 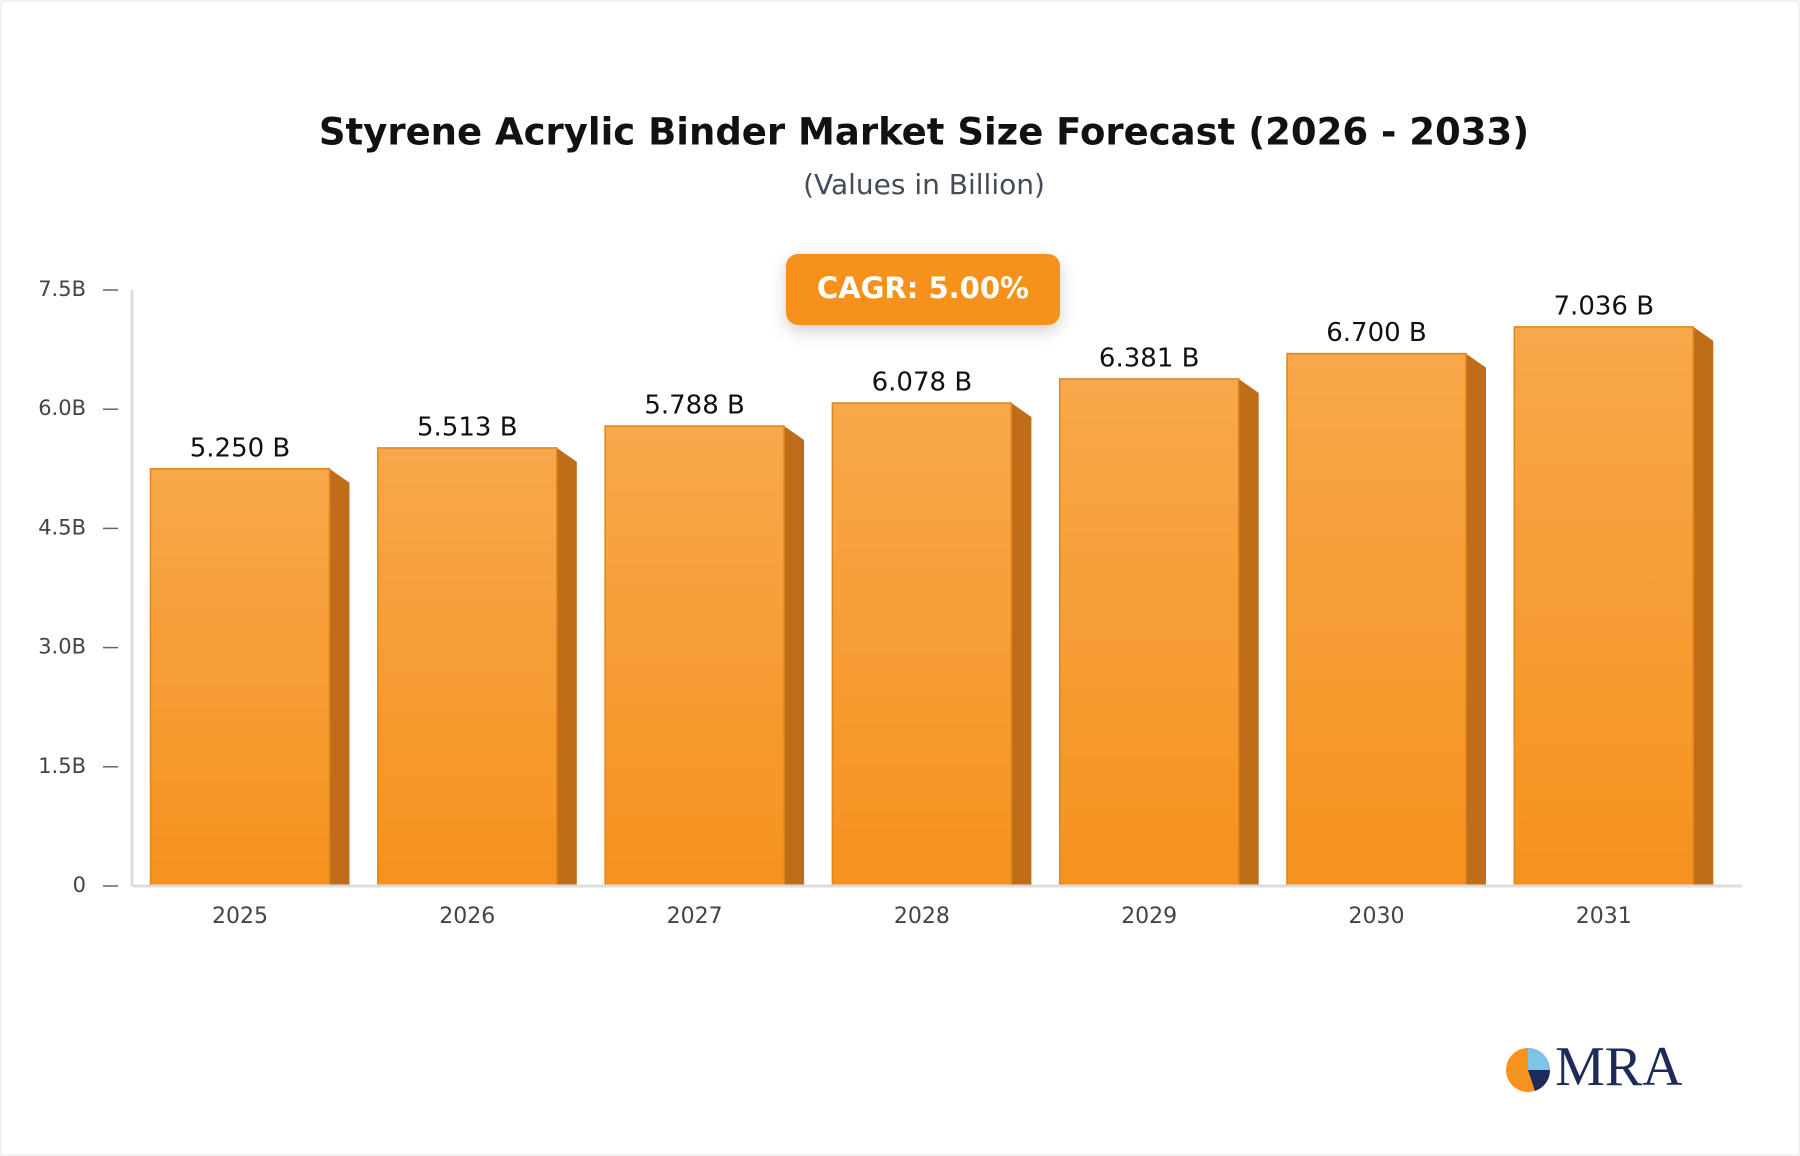 I want to click on y-tick-label: 3.0B, so click(x=62, y=647).